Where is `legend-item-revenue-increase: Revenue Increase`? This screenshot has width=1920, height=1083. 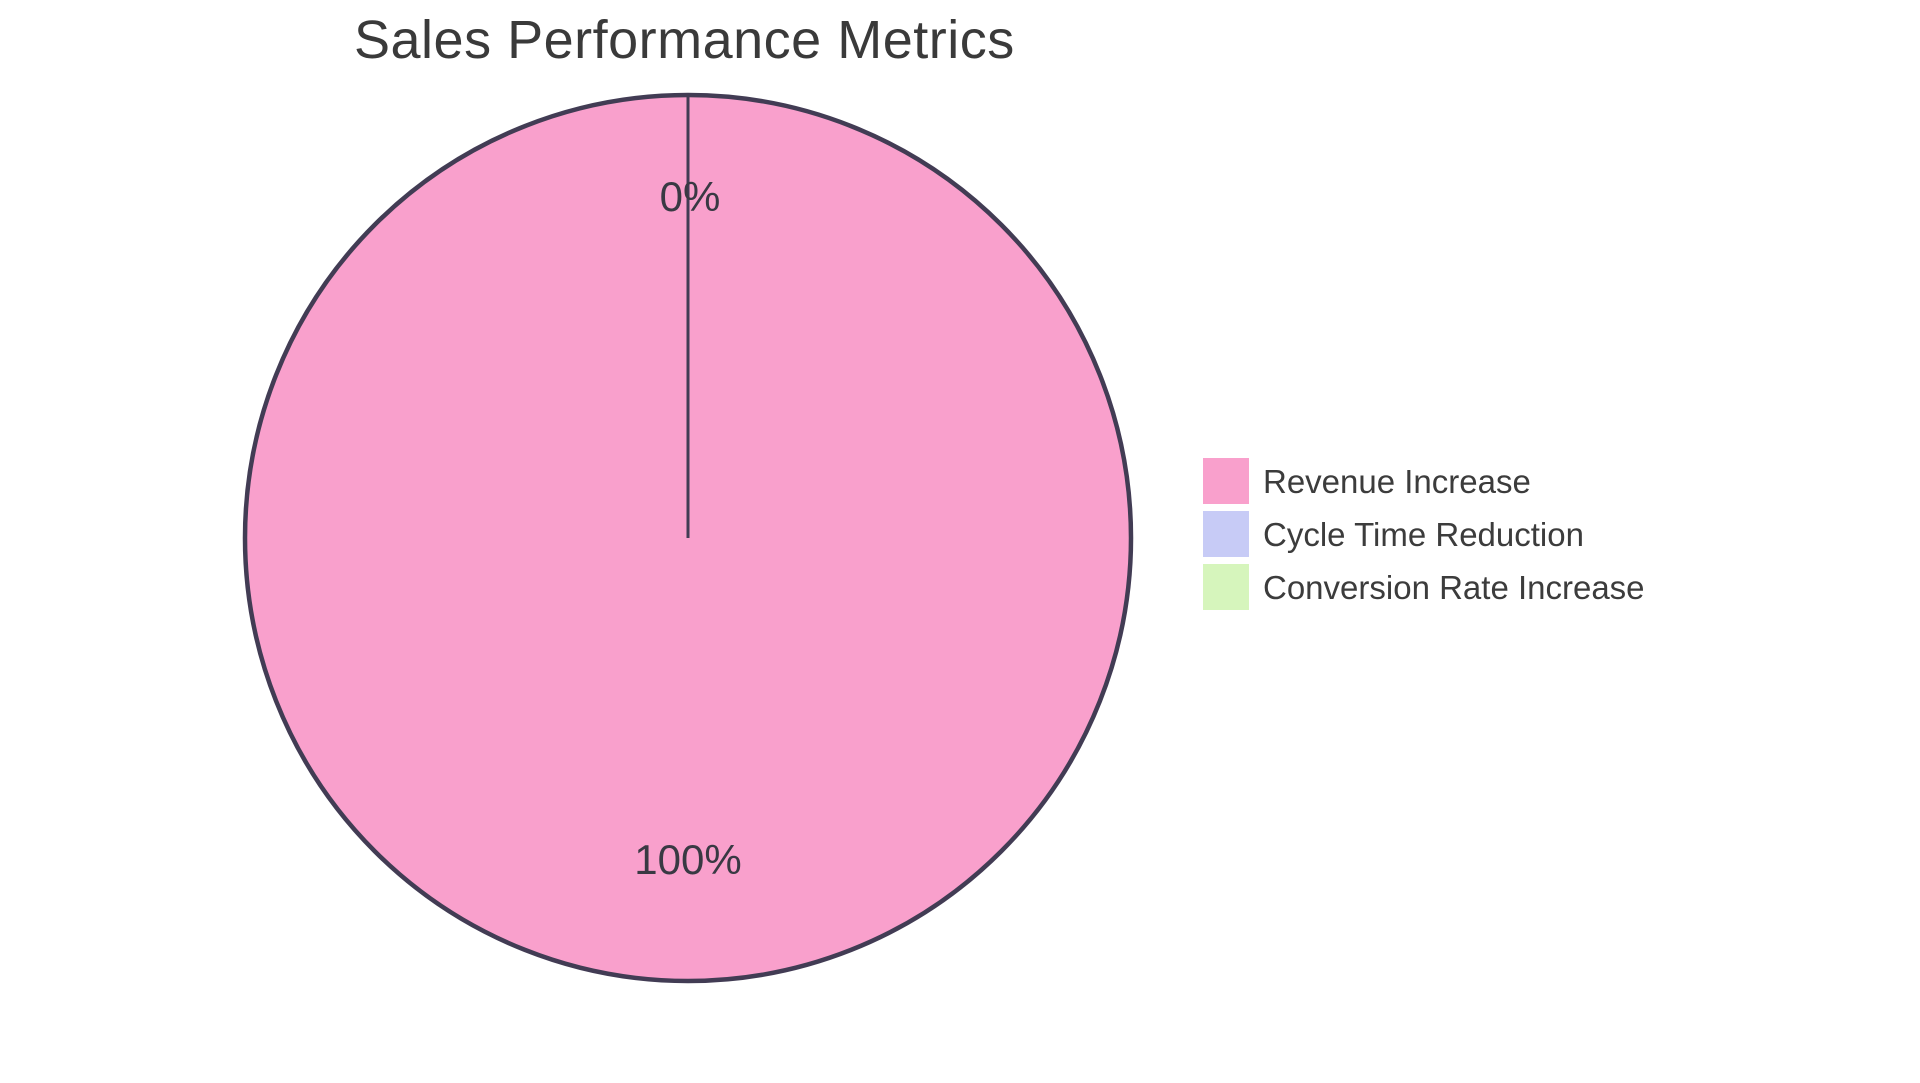 legend-item-revenue-increase: Revenue Increase is located at coordinates (1424, 481).